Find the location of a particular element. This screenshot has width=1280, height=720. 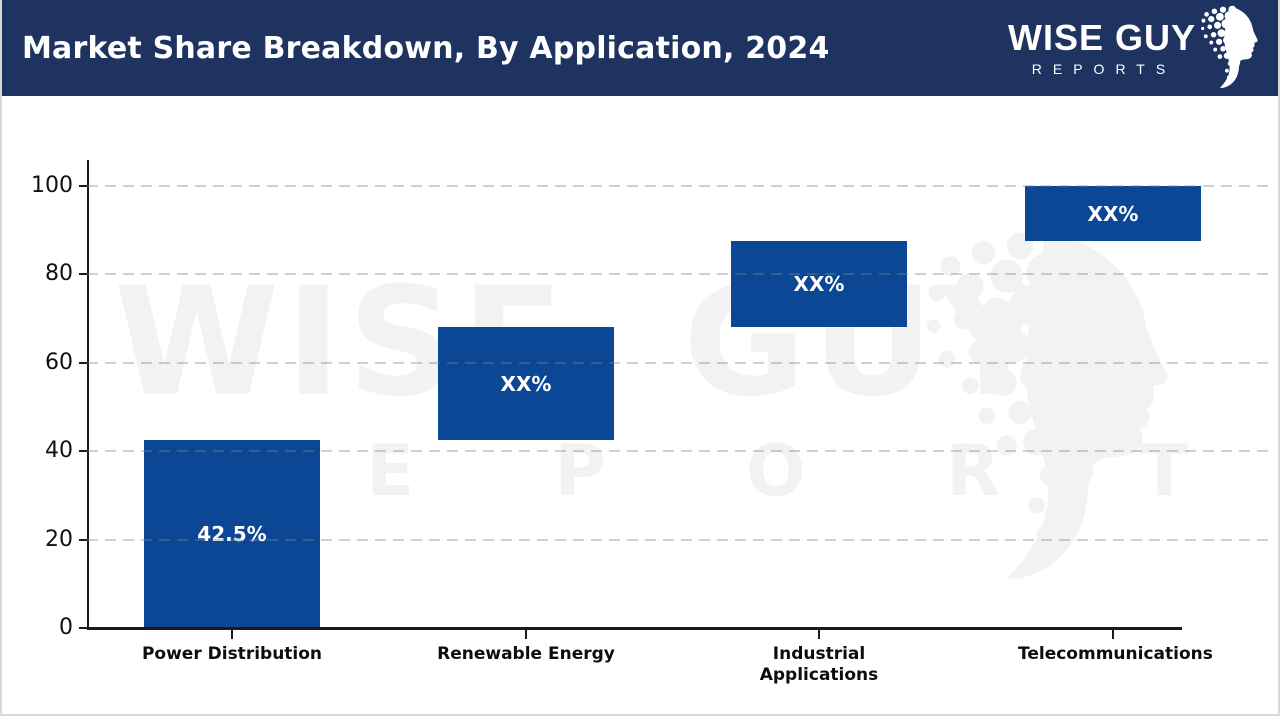

bar-telecommunications: XX% is located at coordinates (1113, 214).